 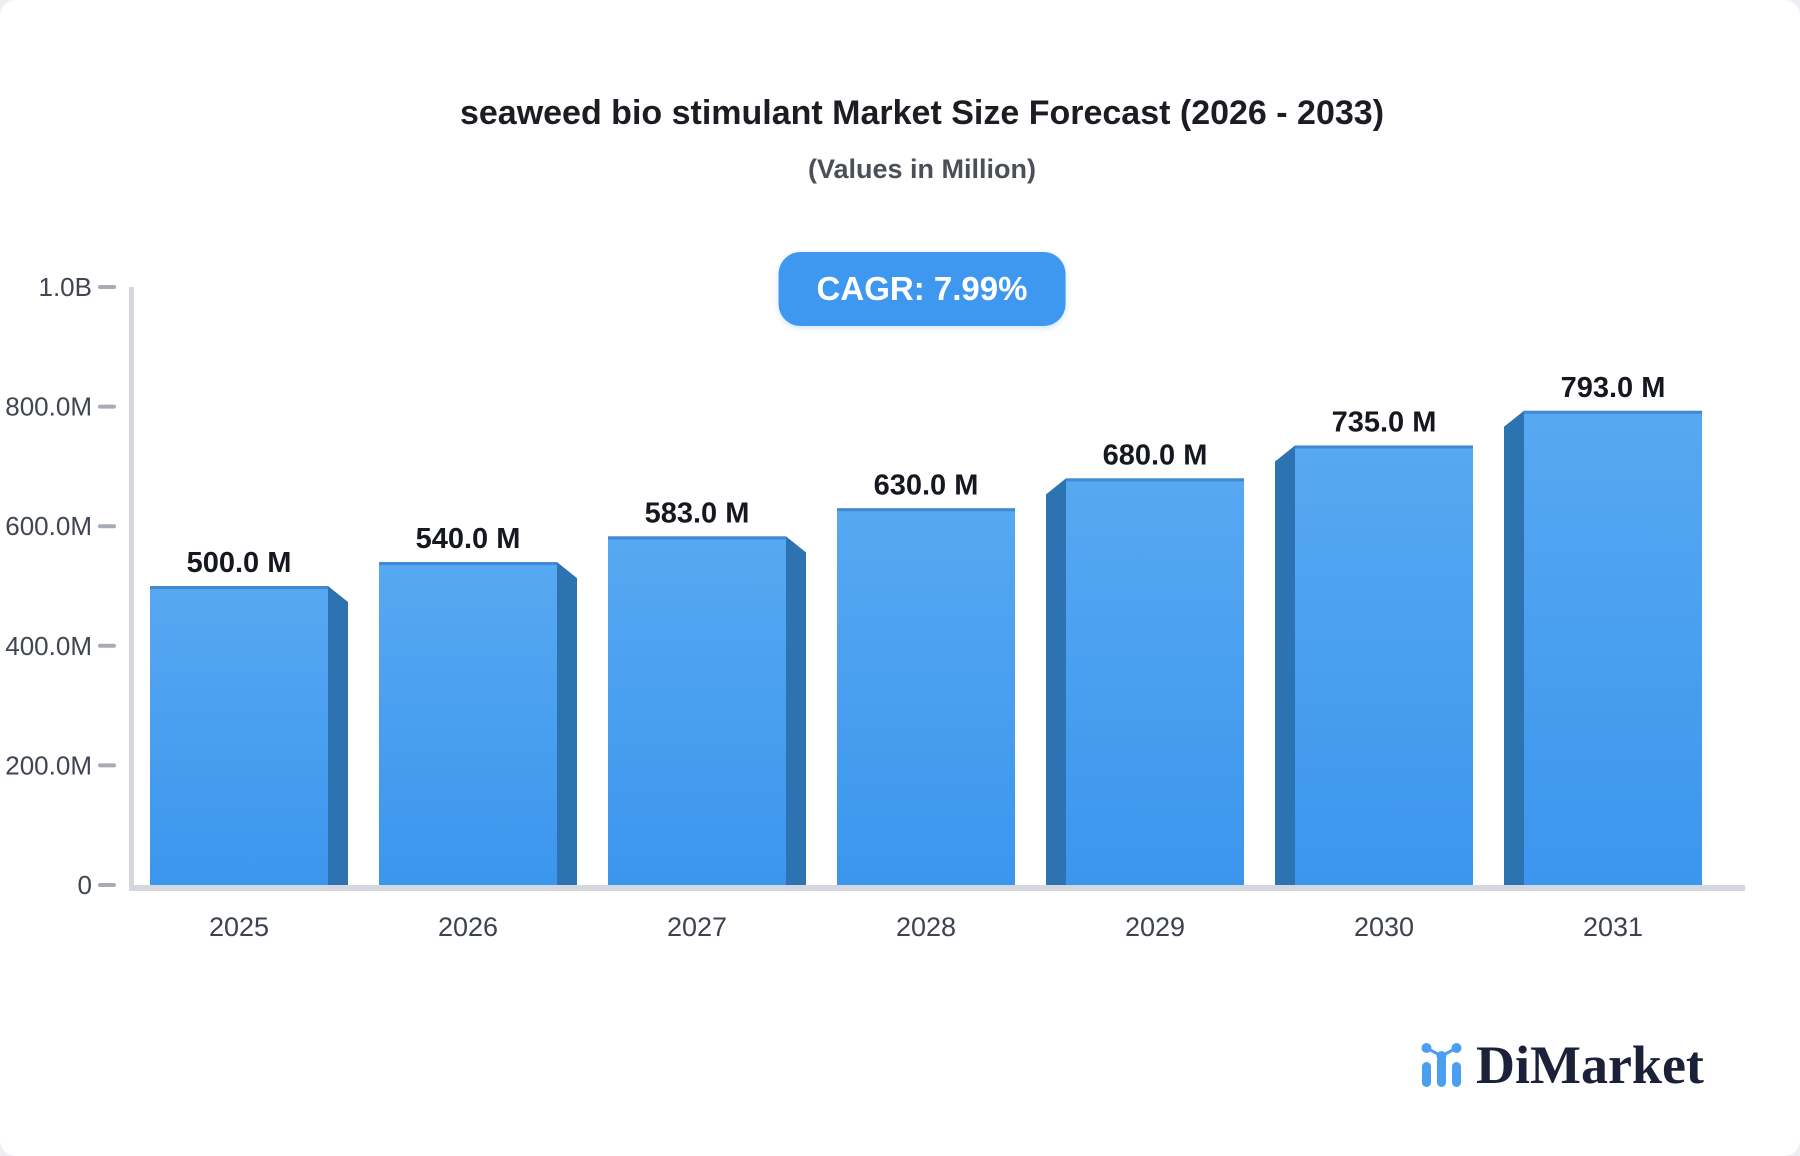 What do you see at coordinates (48, 765) in the screenshot?
I see `y-axis-label: 200.0M` at bounding box center [48, 765].